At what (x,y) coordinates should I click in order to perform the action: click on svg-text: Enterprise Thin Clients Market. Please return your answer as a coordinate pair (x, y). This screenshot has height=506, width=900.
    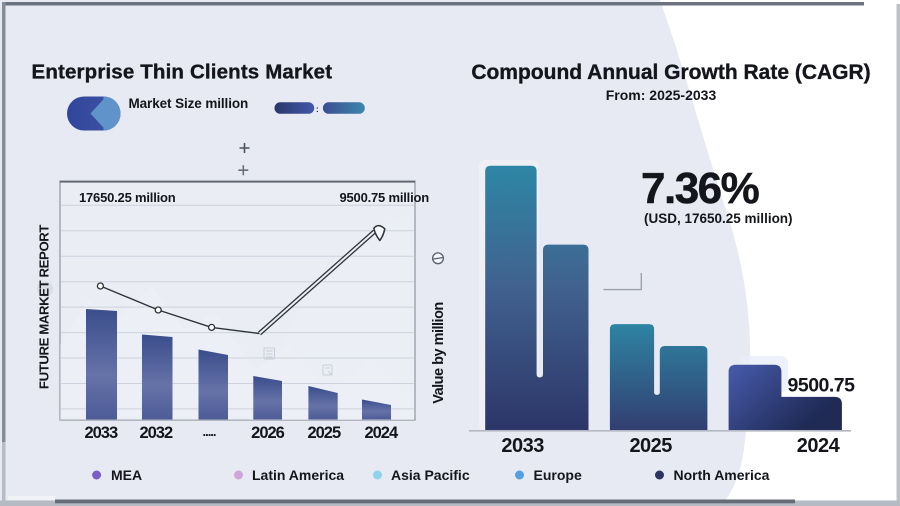
    Looking at the image, I should click on (182, 72).